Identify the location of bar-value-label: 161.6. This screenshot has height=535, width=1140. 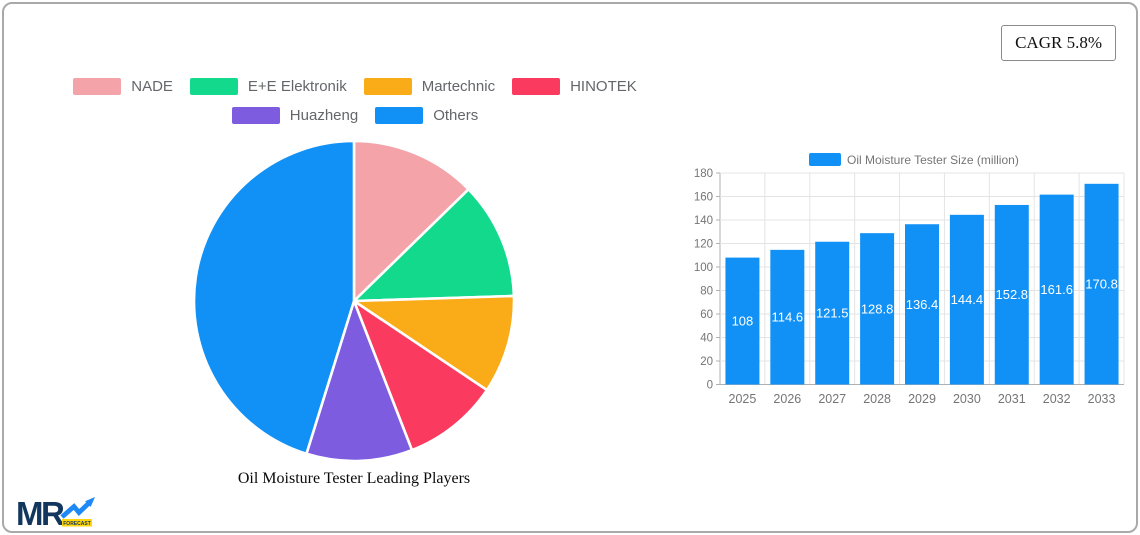
(1056, 289).